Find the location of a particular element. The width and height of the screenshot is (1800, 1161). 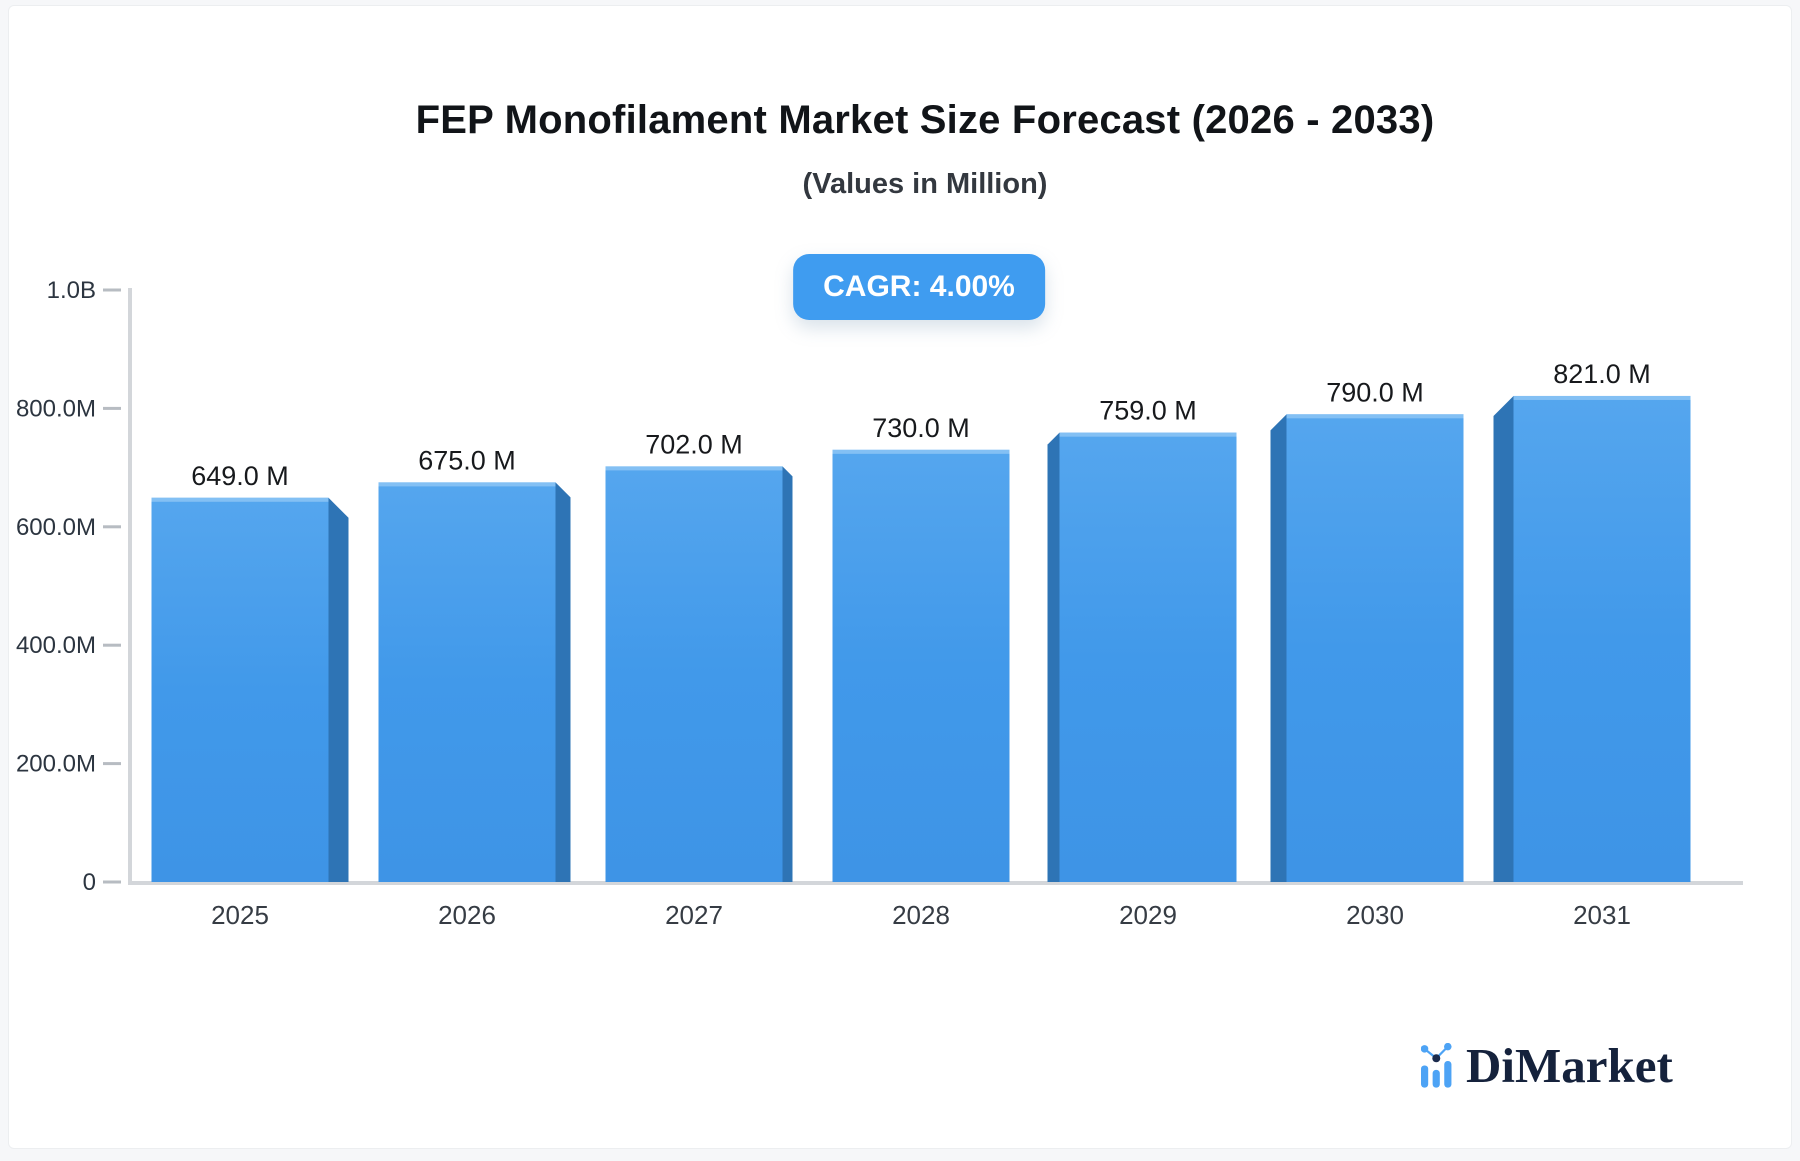

bar-2026: 675.0 M 2026 is located at coordinates (474, 687).